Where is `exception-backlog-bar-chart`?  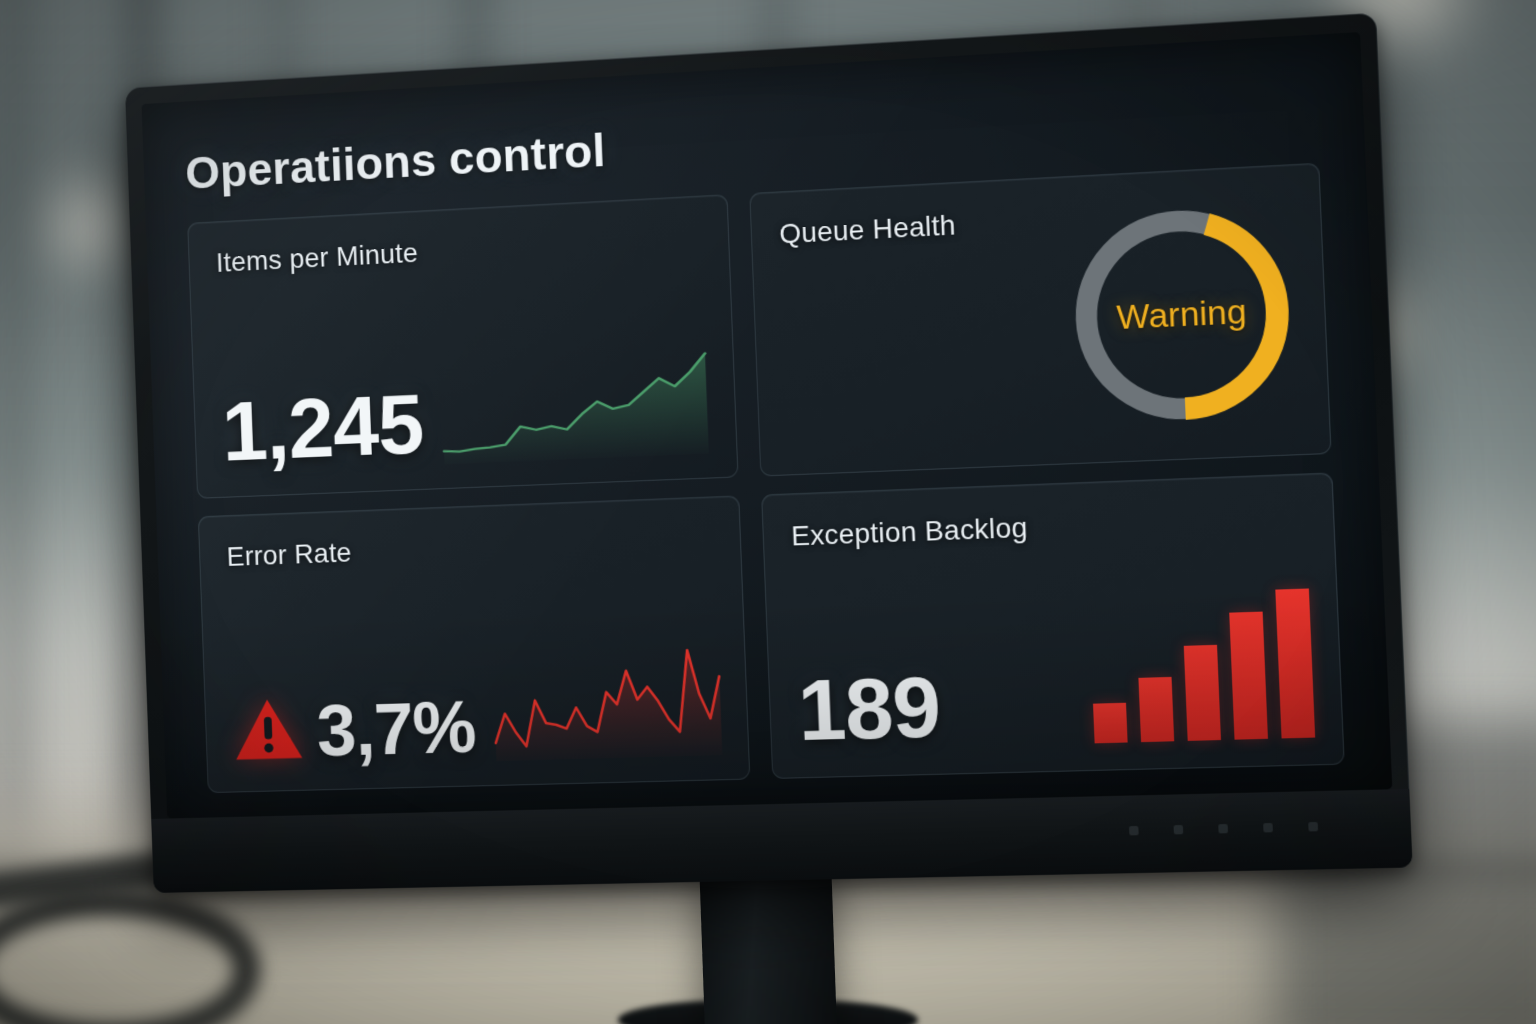
exception-backlog-bar-chart is located at coordinates (1202, 663).